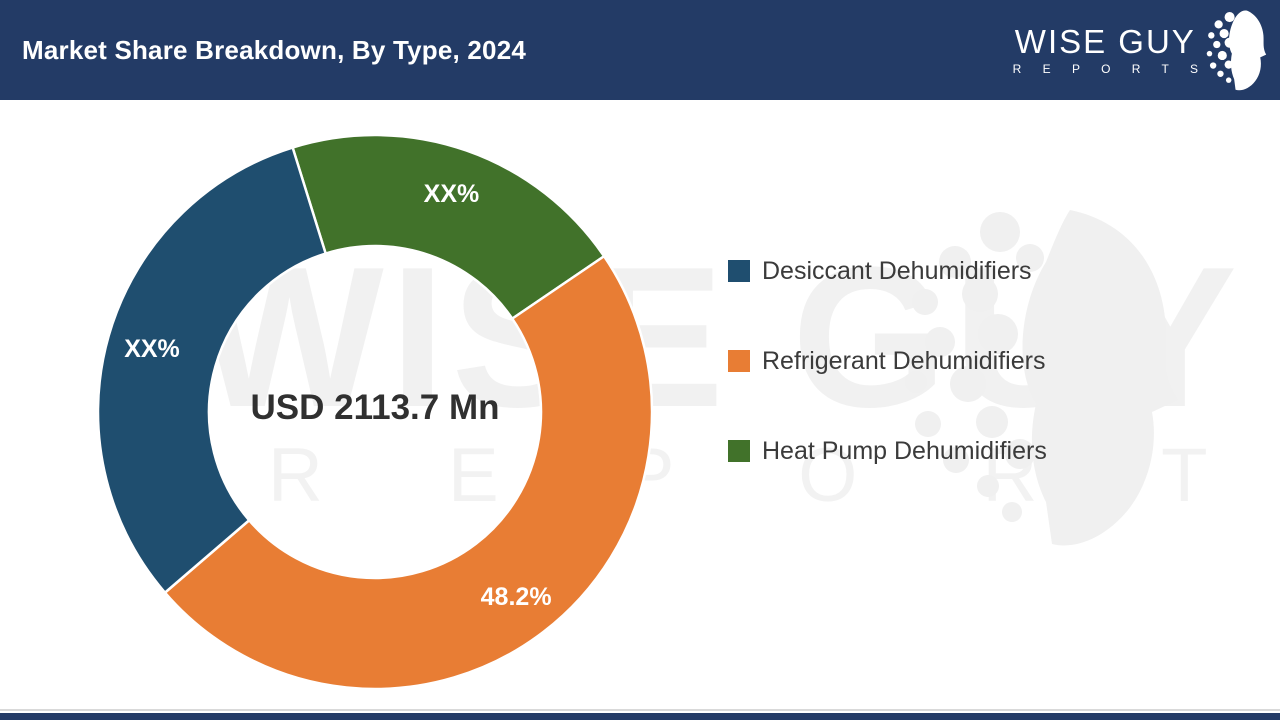 The height and width of the screenshot is (720, 1280). What do you see at coordinates (1109, 69) in the screenshot?
I see `brand-subtitle: R E P O R T S` at bounding box center [1109, 69].